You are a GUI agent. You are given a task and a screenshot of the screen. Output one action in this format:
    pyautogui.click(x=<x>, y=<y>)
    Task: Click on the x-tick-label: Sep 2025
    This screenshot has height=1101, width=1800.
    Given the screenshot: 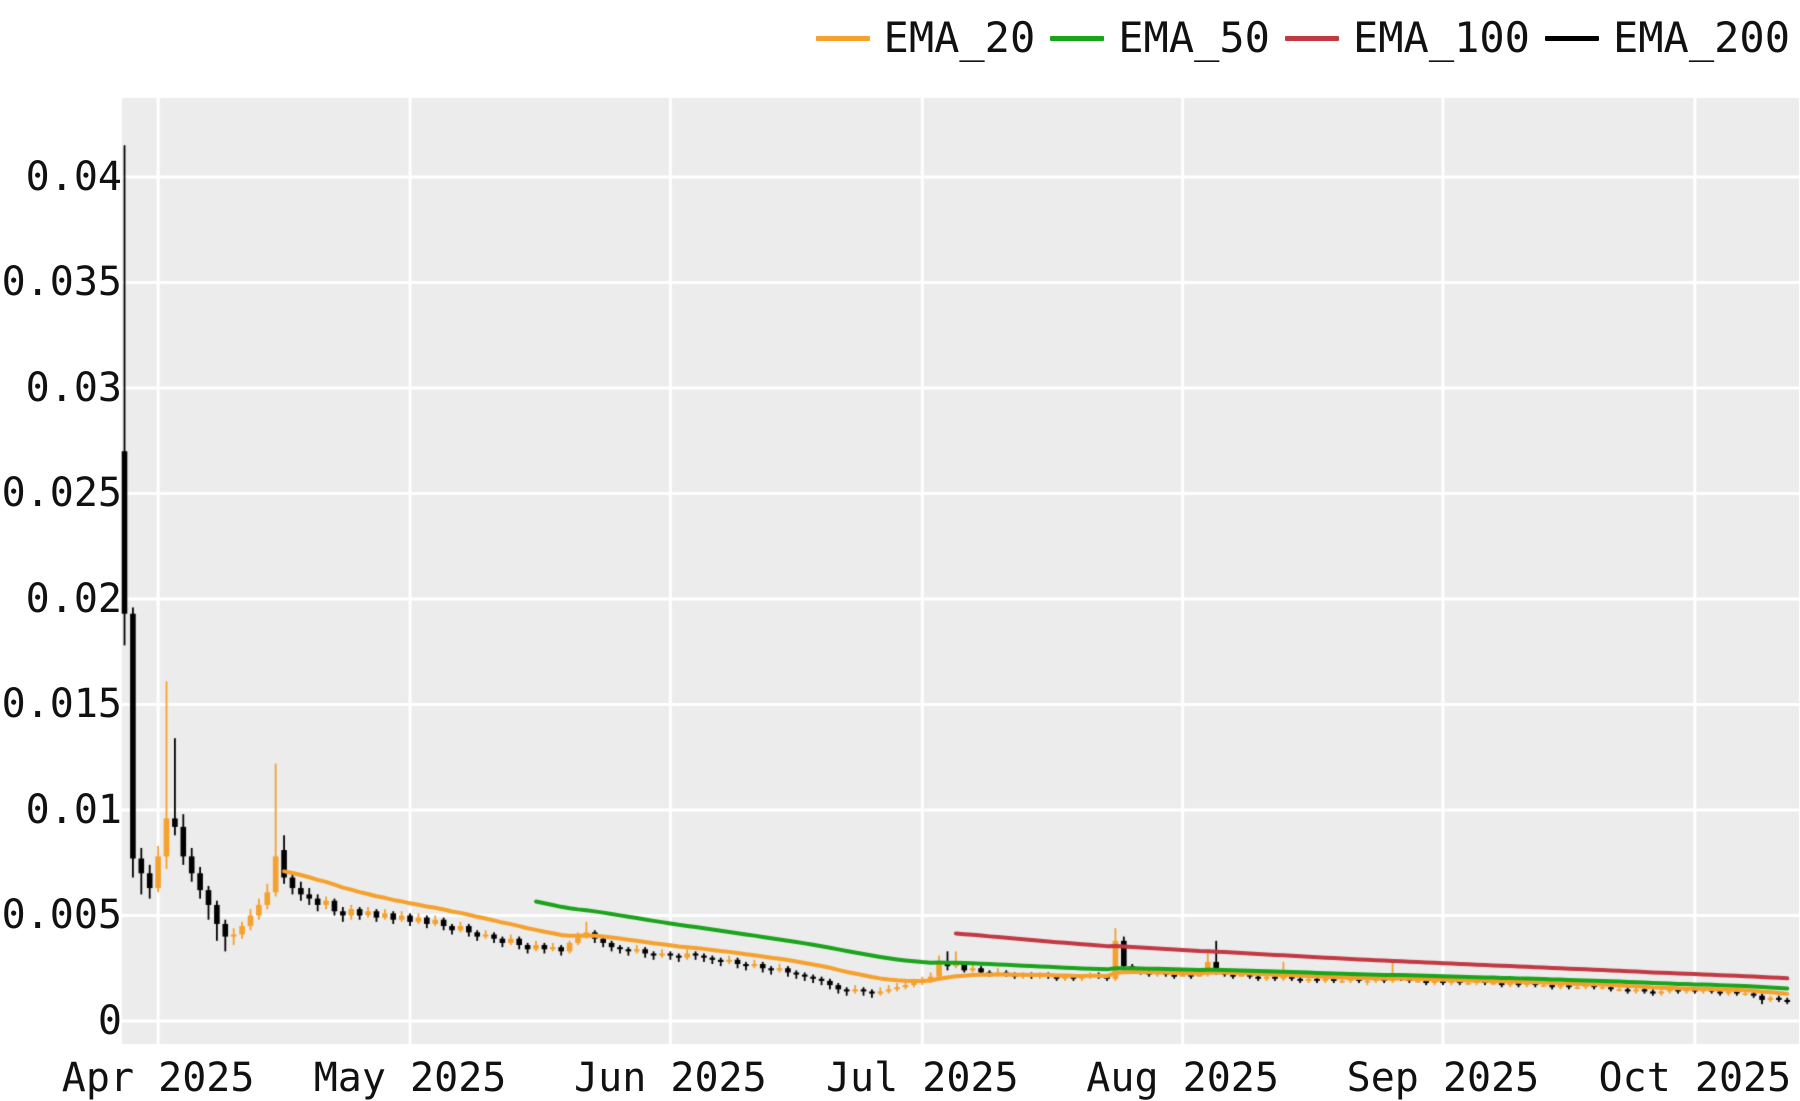 What is the action you would take?
    pyautogui.click(x=1443, y=1078)
    